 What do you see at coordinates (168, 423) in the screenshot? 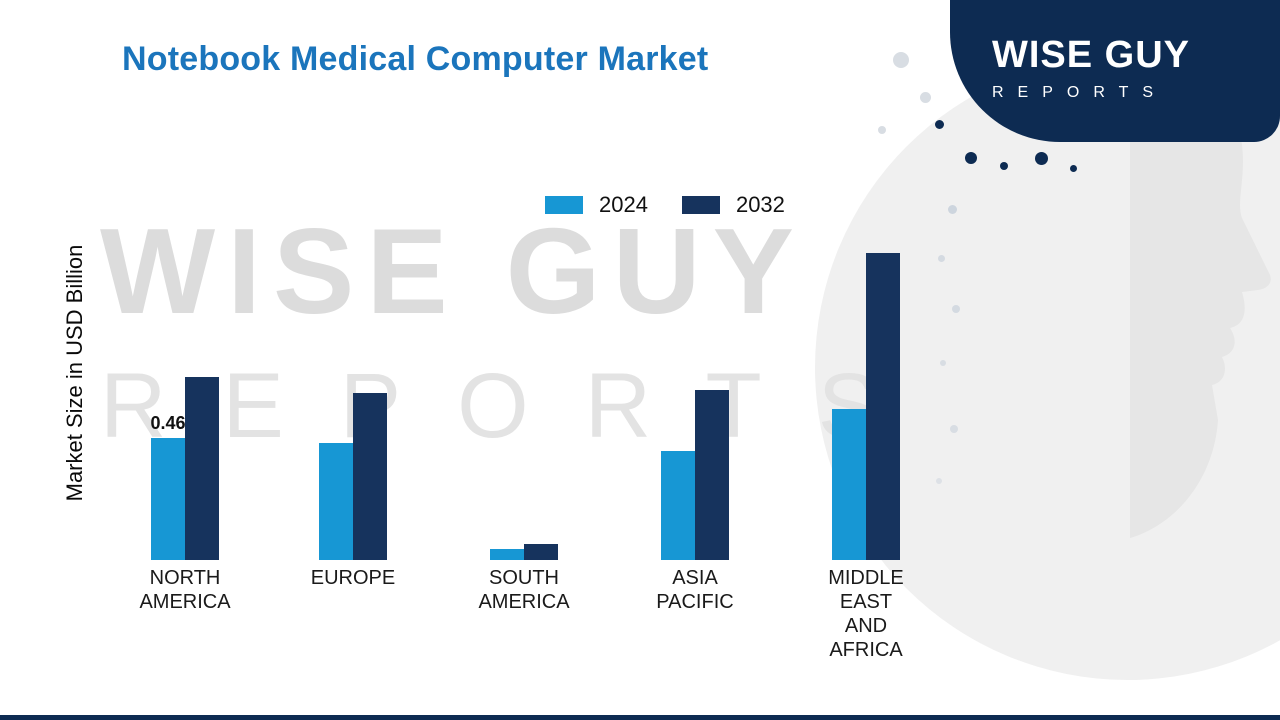
I see `bar-value-label: 0.46` at bounding box center [168, 423].